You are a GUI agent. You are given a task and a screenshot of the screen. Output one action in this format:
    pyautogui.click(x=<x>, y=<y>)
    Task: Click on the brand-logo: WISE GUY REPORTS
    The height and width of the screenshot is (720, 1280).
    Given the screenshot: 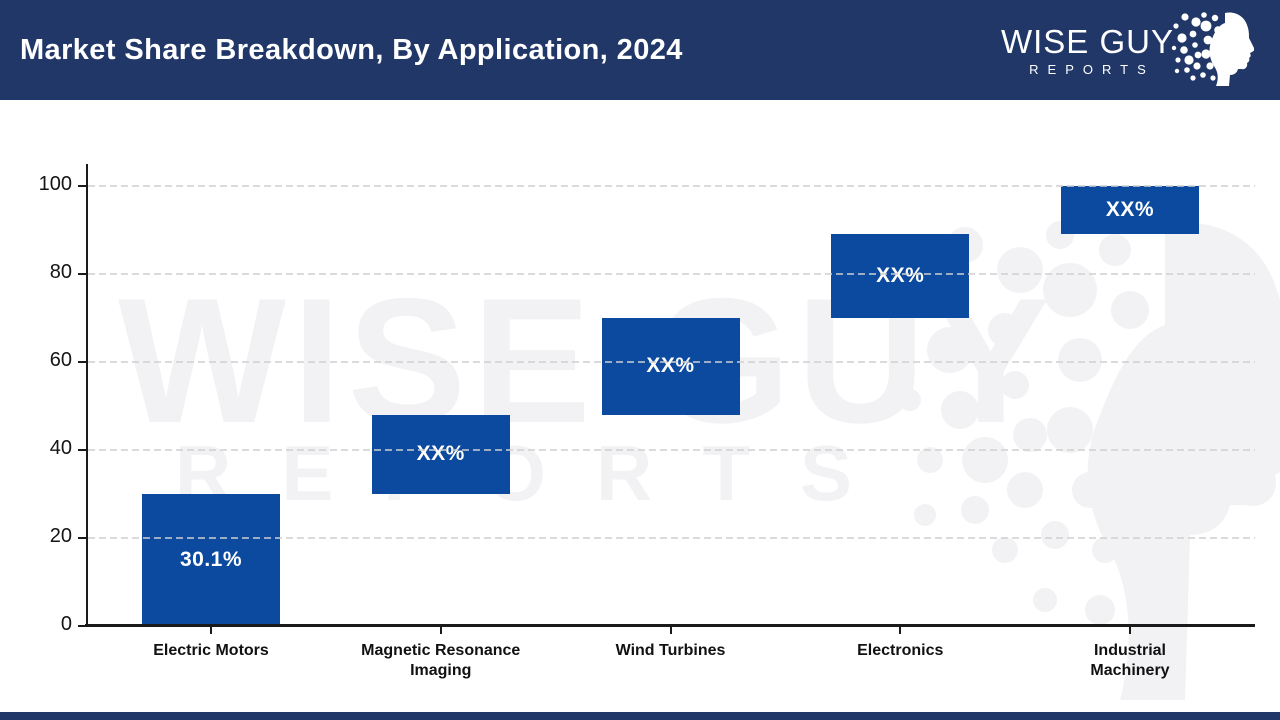 What is the action you would take?
    pyautogui.click(x=1127, y=50)
    